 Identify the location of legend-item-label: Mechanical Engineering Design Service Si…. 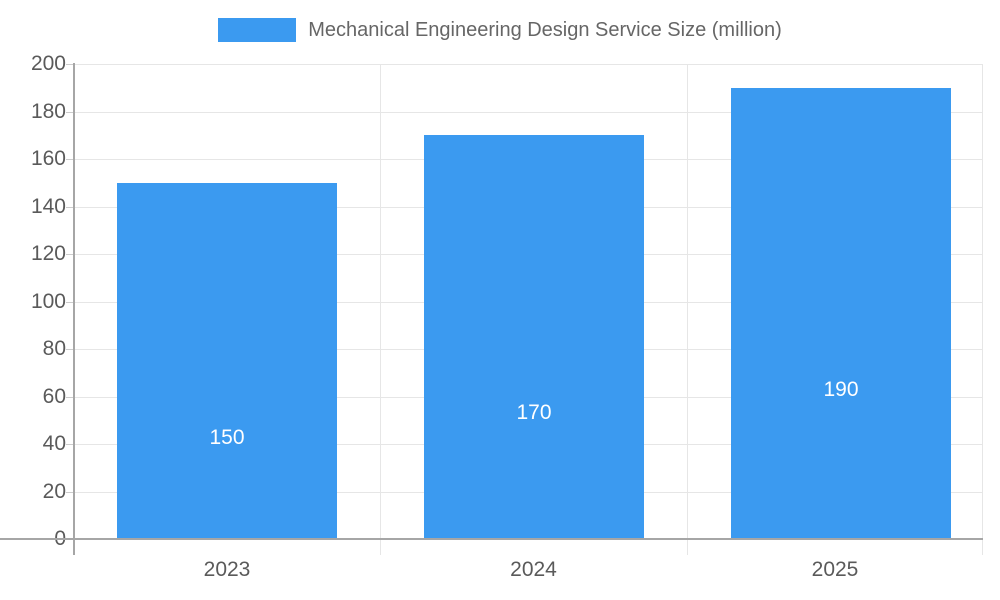
(545, 30).